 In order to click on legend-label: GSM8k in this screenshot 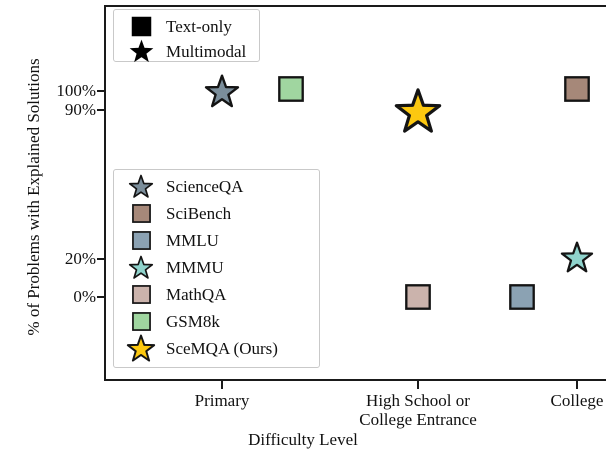, I will do `click(193, 321)`.